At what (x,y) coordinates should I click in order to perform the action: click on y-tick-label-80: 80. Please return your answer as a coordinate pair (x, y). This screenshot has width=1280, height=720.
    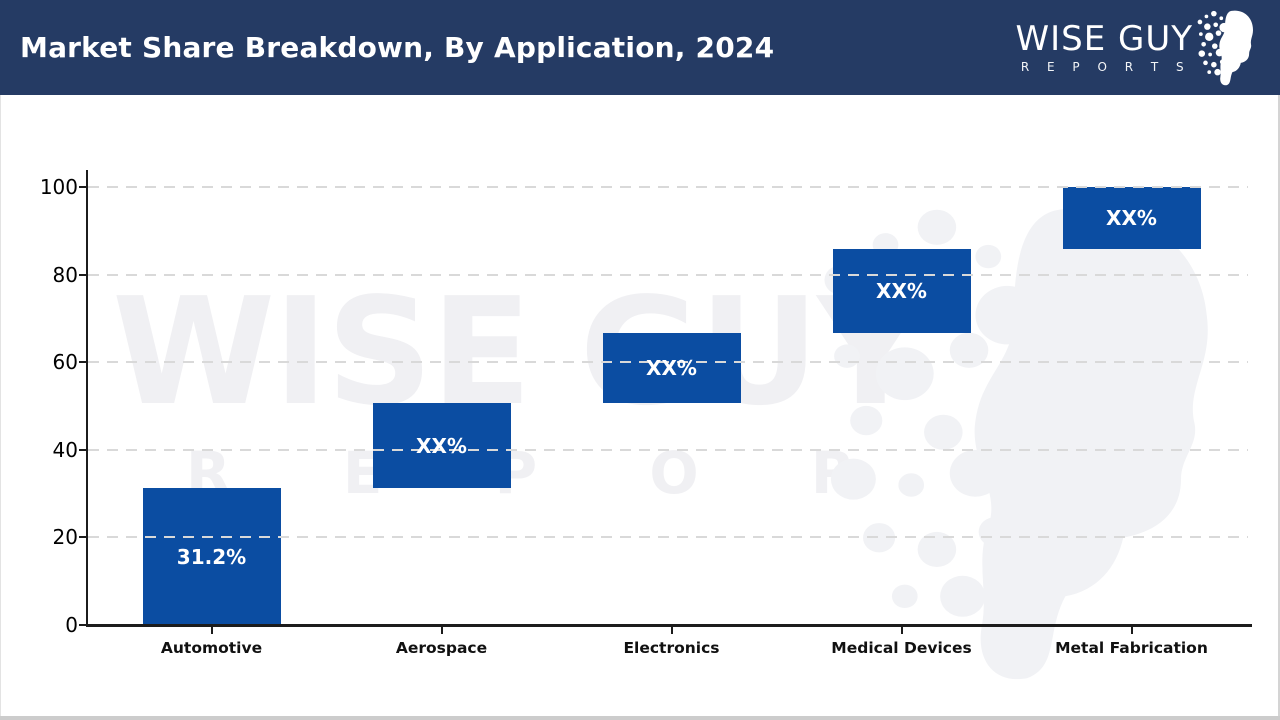
    Looking at the image, I should click on (65, 274).